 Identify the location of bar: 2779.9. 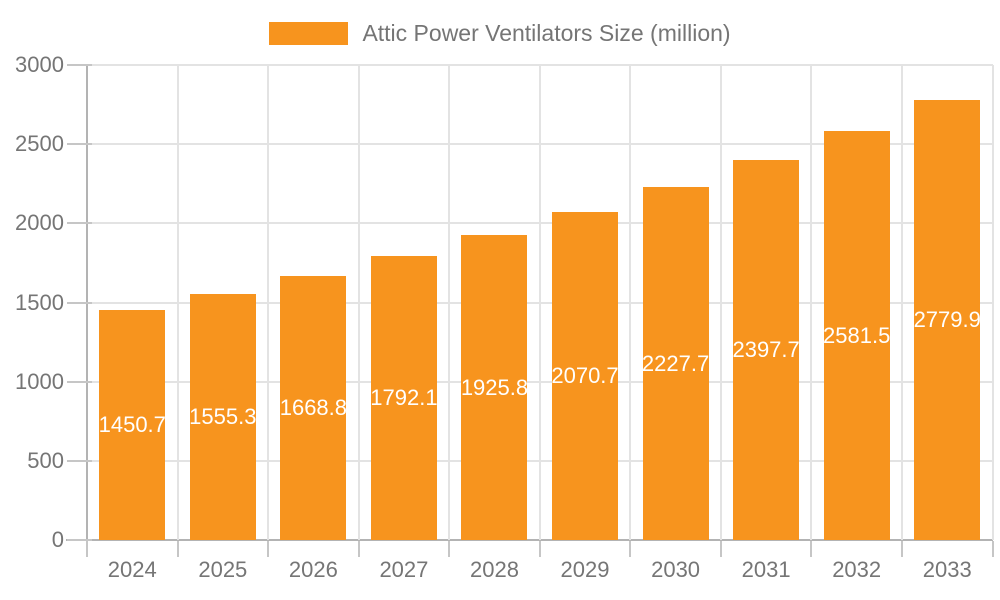
(947, 319).